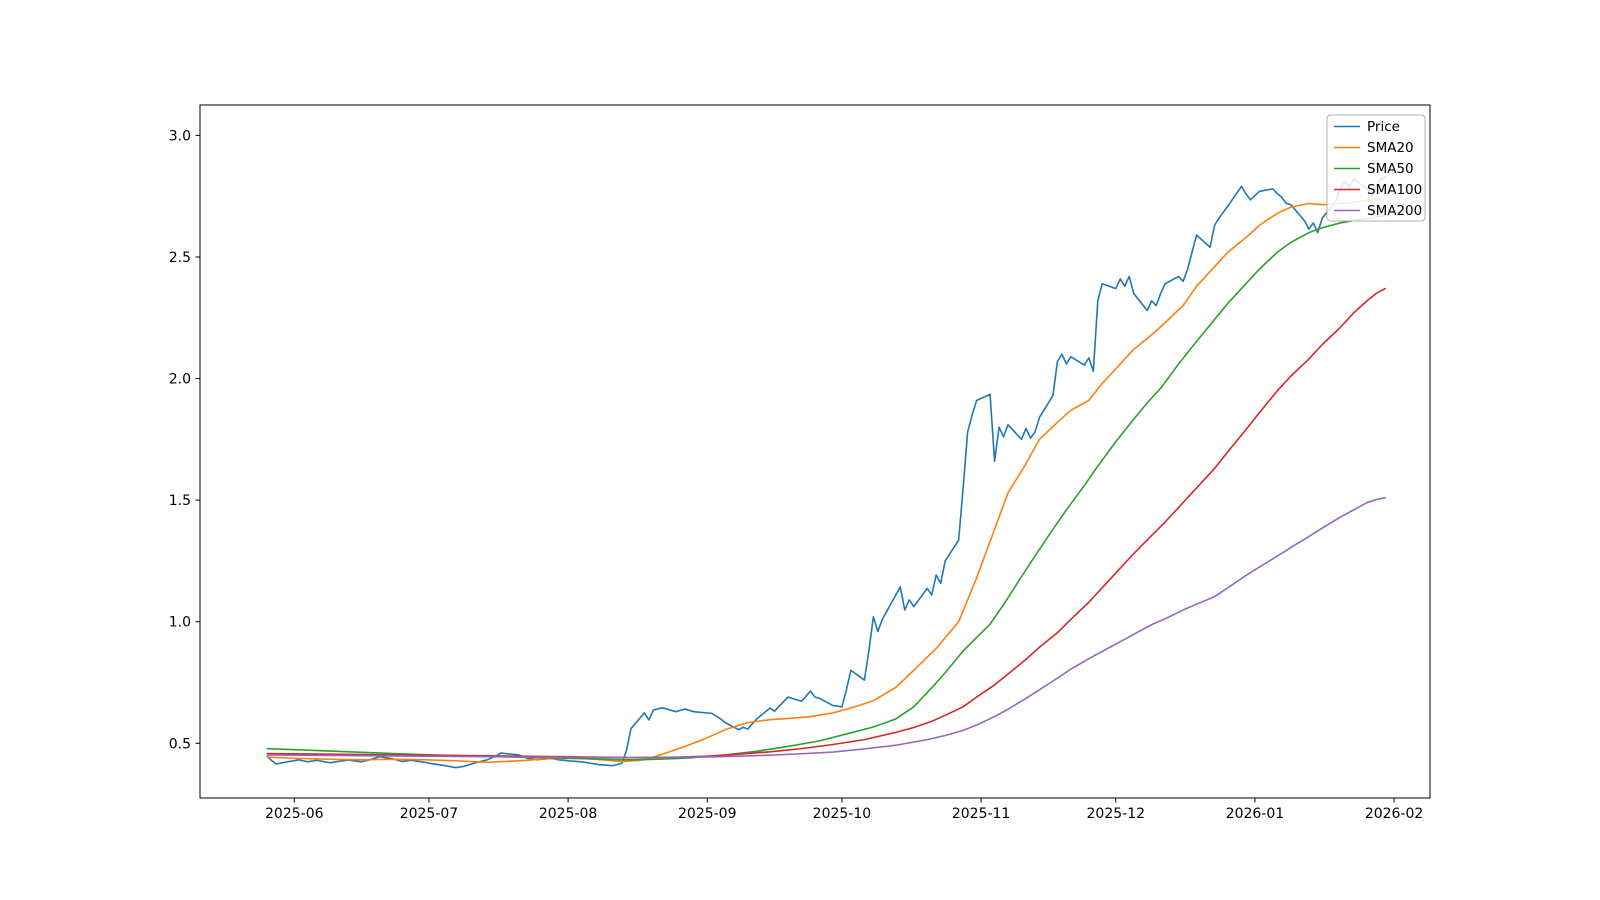 The height and width of the screenshot is (900, 1600). What do you see at coordinates (1383, 127) in the screenshot?
I see `legend-label-price: Price` at bounding box center [1383, 127].